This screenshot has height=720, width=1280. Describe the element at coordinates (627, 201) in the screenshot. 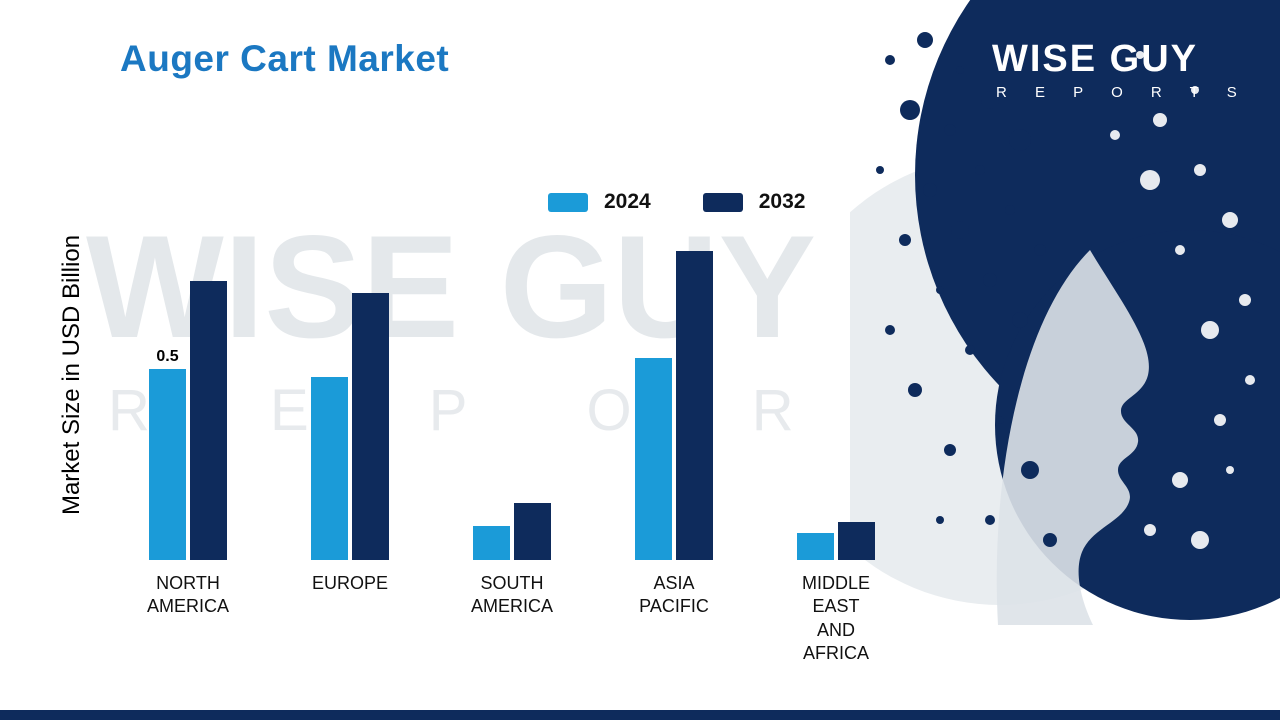

I see `legend-label-2024: 2024` at that location.